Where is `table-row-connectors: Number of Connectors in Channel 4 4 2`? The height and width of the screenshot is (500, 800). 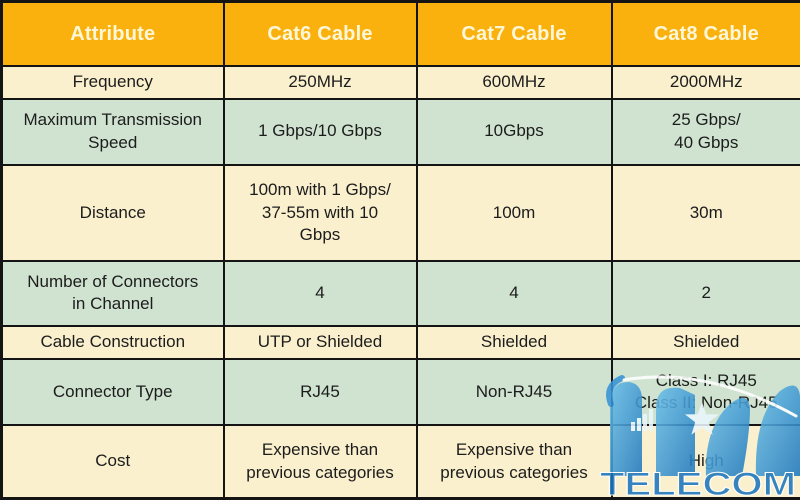 table-row-connectors: Number of Connectors in Channel 4 4 2 is located at coordinates (400, 293).